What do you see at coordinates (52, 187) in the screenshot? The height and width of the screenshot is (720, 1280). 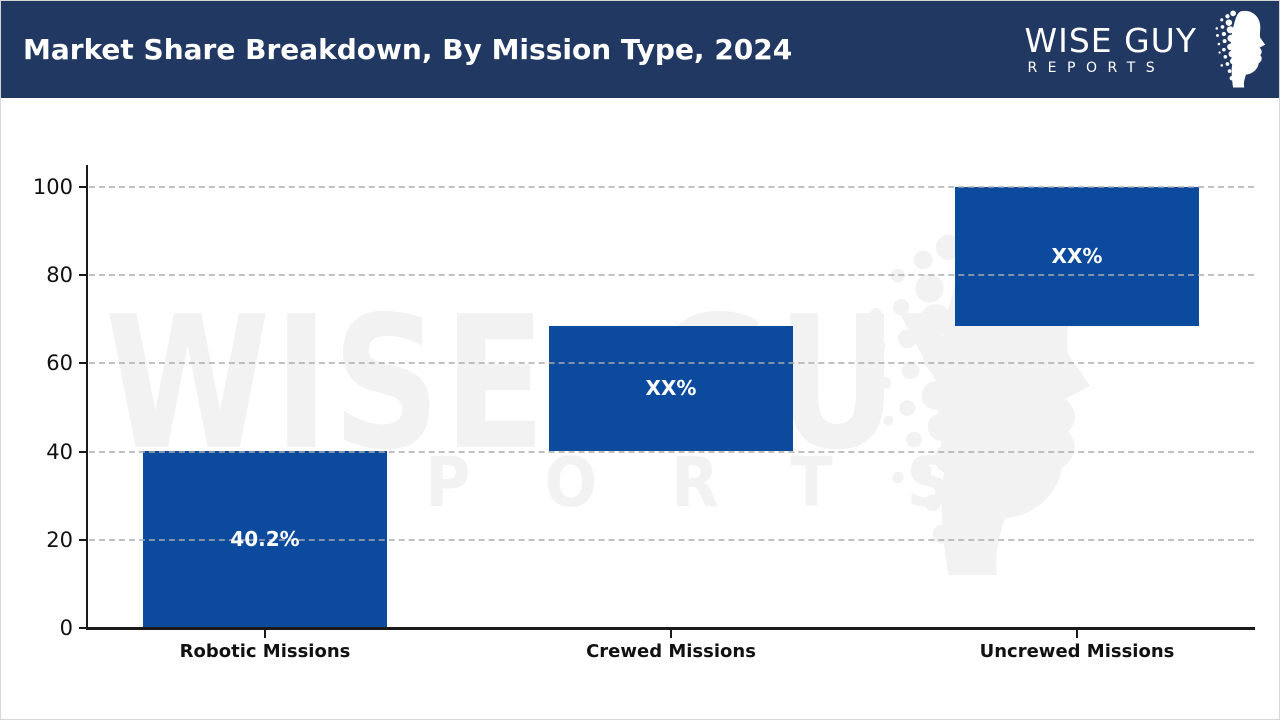 I see `y-axis-tick-label: 100` at bounding box center [52, 187].